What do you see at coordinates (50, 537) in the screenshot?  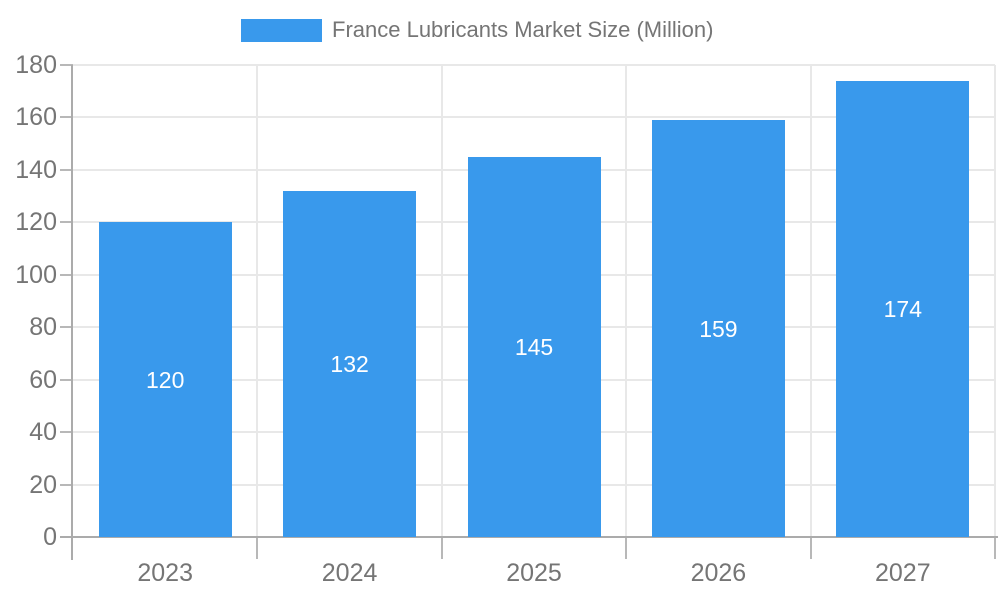 I see `y-tick-label: 0` at bounding box center [50, 537].